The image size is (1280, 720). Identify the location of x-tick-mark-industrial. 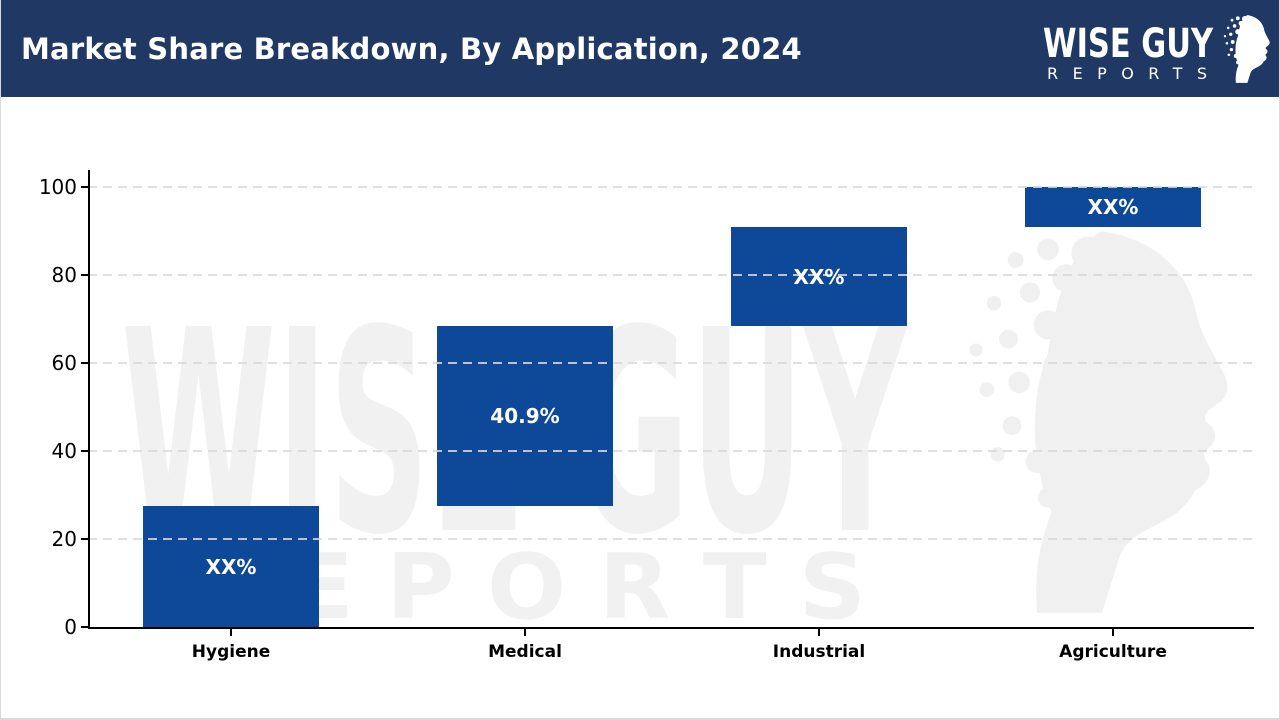
(819, 632).